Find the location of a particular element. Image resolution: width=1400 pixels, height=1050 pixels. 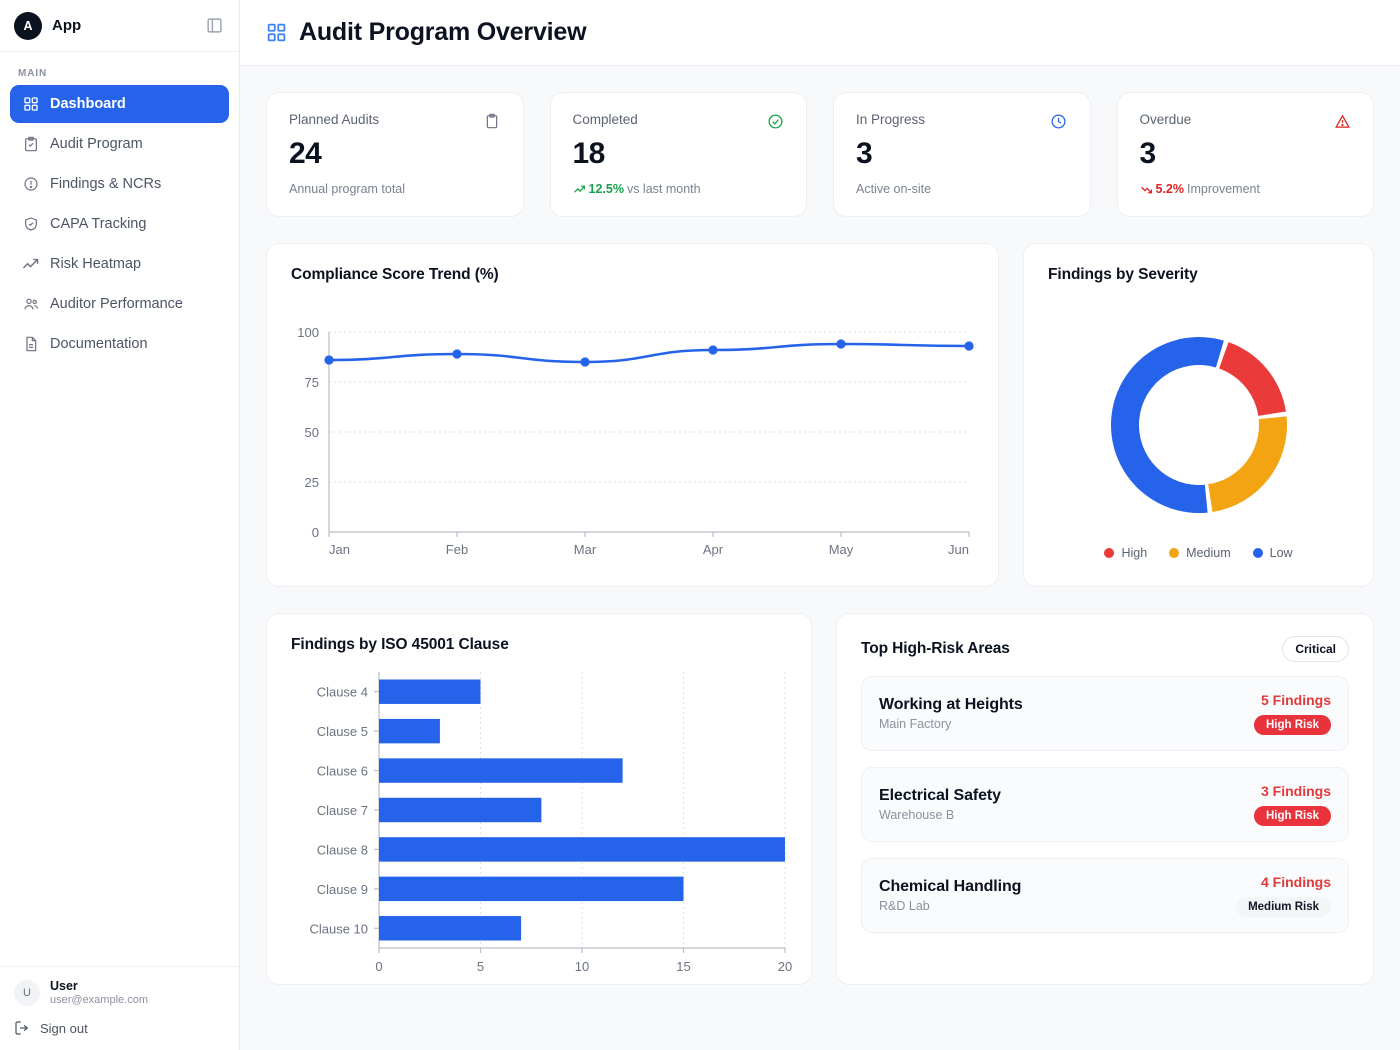

app-logo: A is located at coordinates (28, 25).